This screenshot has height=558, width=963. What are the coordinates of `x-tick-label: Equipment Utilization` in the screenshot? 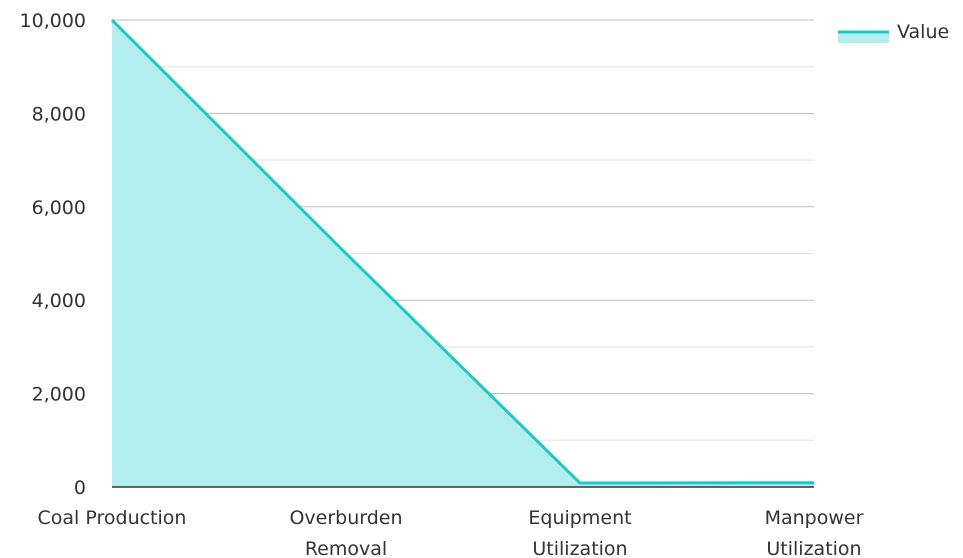 It's located at (579, 532).